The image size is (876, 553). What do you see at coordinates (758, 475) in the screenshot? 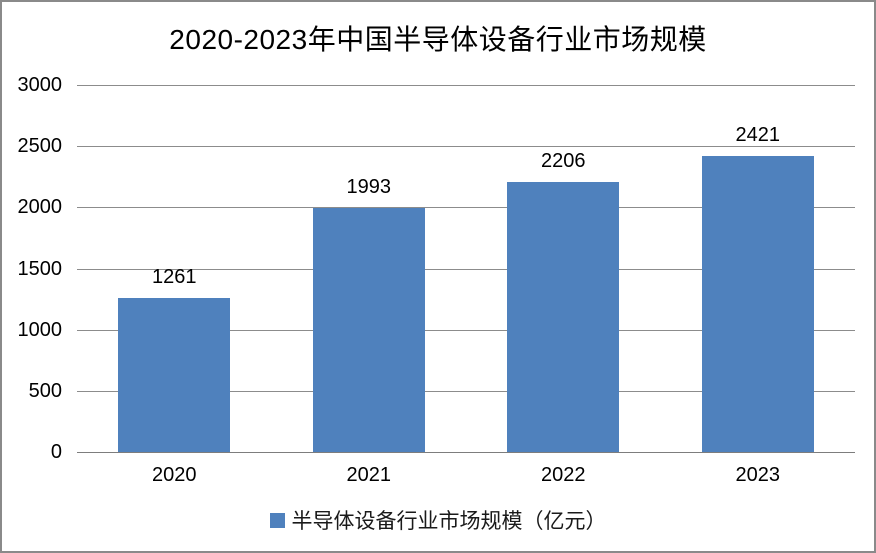
I see `x-tick-label-2023: 2023` at bounding box center [758, 475].